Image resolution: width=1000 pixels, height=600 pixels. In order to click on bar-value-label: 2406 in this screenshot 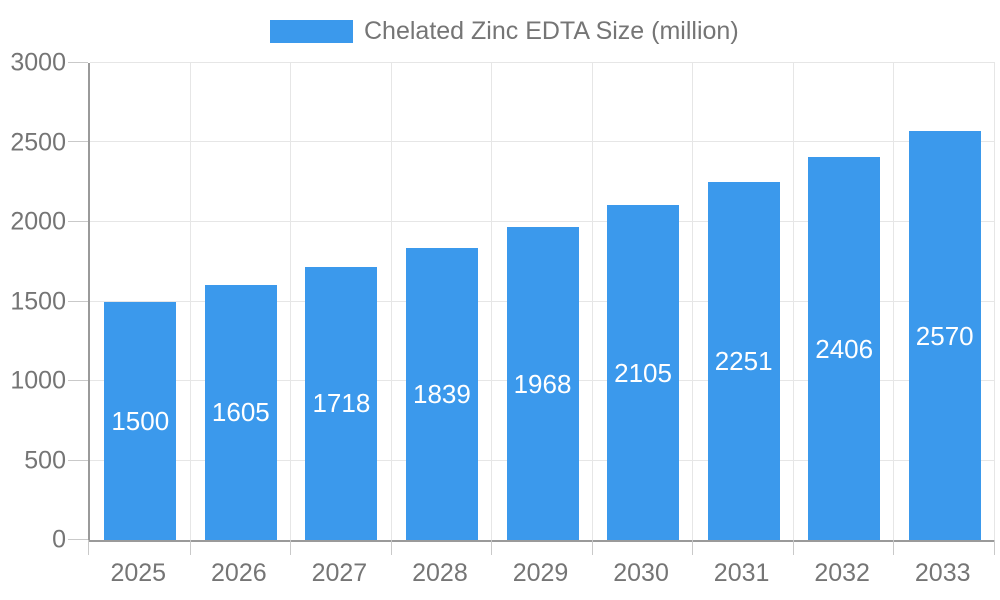, I will do `click(844, 348)`.